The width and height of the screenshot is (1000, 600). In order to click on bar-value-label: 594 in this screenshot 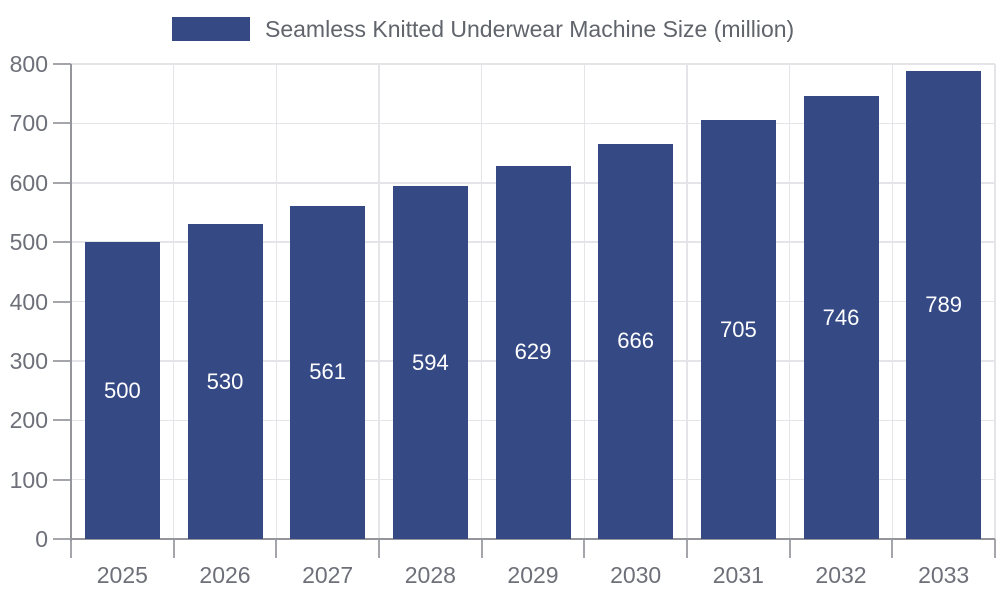, I will do `click(430, 362)`.